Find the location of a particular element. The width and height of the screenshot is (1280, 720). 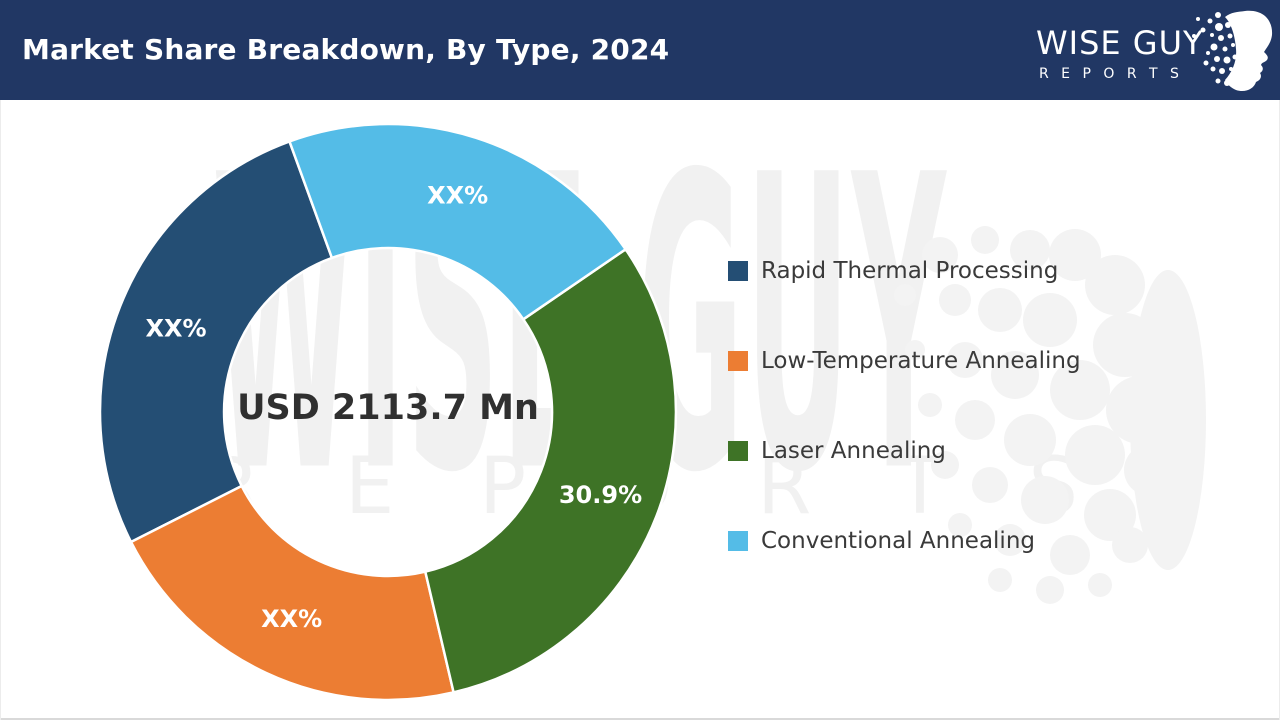

legend-label: Conventional Annealing is located at coordinates (898, 541).